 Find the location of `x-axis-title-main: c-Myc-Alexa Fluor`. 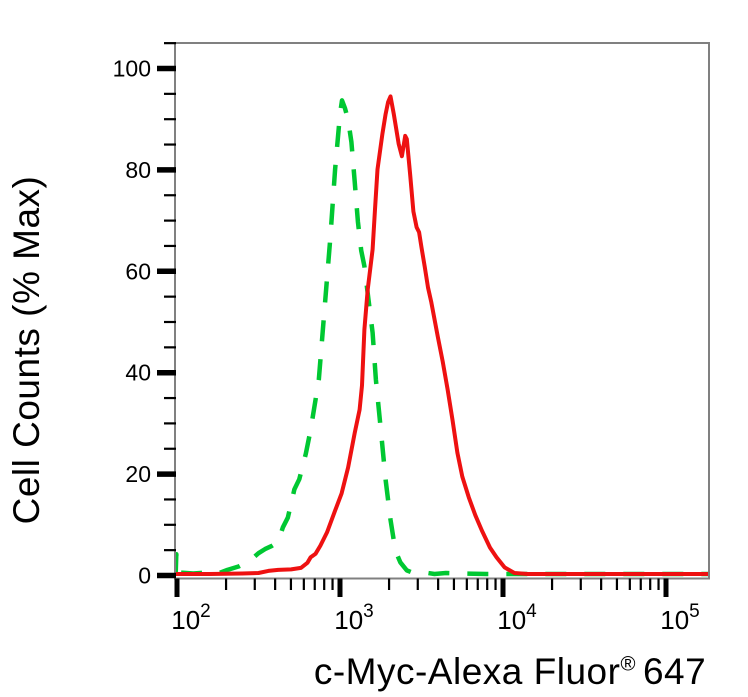

x-axis-title-main: c-Myc-Alexa Fluor is located at coordinates (467, 671).